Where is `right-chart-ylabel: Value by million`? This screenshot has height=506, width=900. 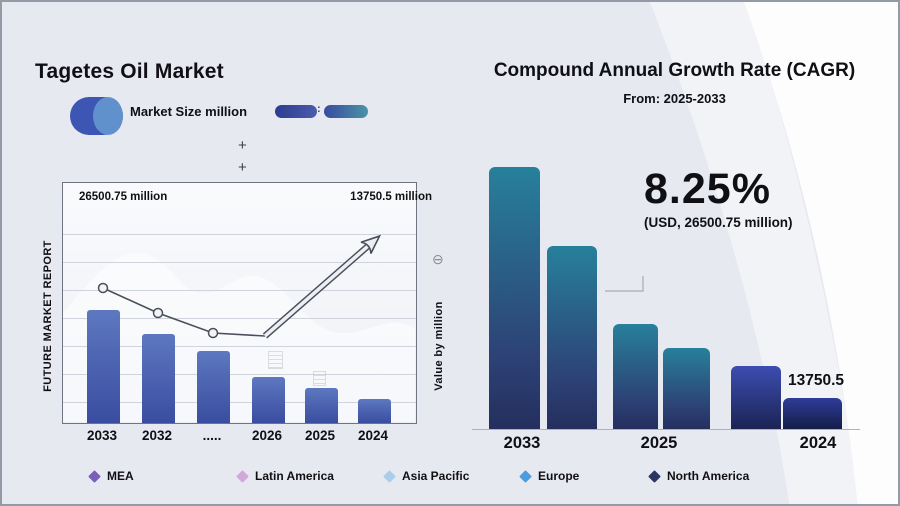
right-chart-ylabel: Value by million is located at coordinates (439, 346).